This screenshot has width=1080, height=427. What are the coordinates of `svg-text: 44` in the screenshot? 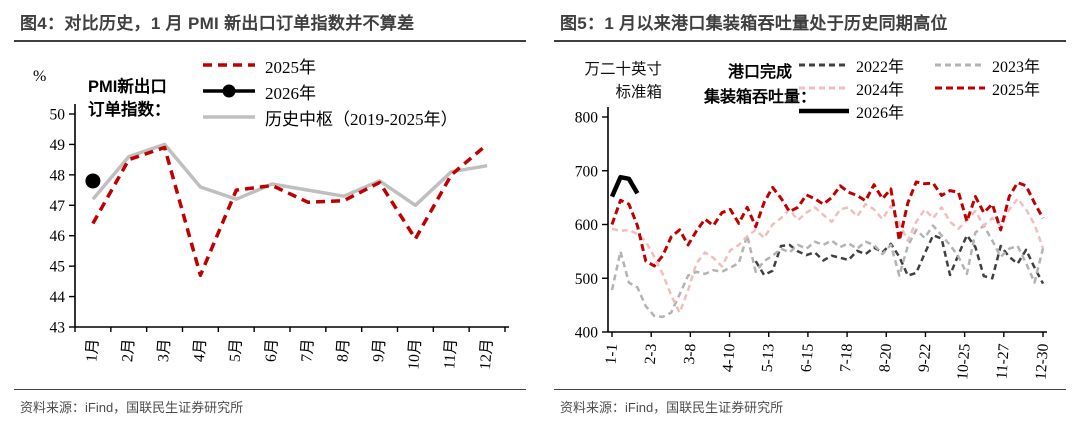 It's located at (58, 297).